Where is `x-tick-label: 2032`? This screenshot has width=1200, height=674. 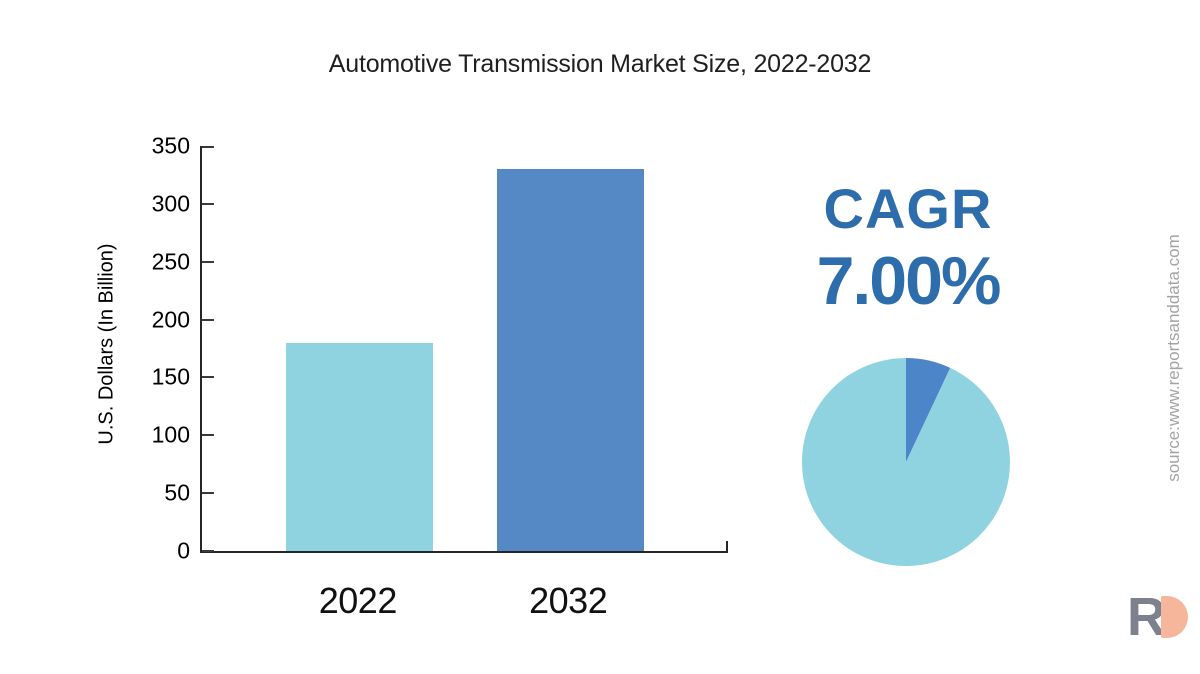
x-tick-label: 2032 is located at coordinates (568, 600).